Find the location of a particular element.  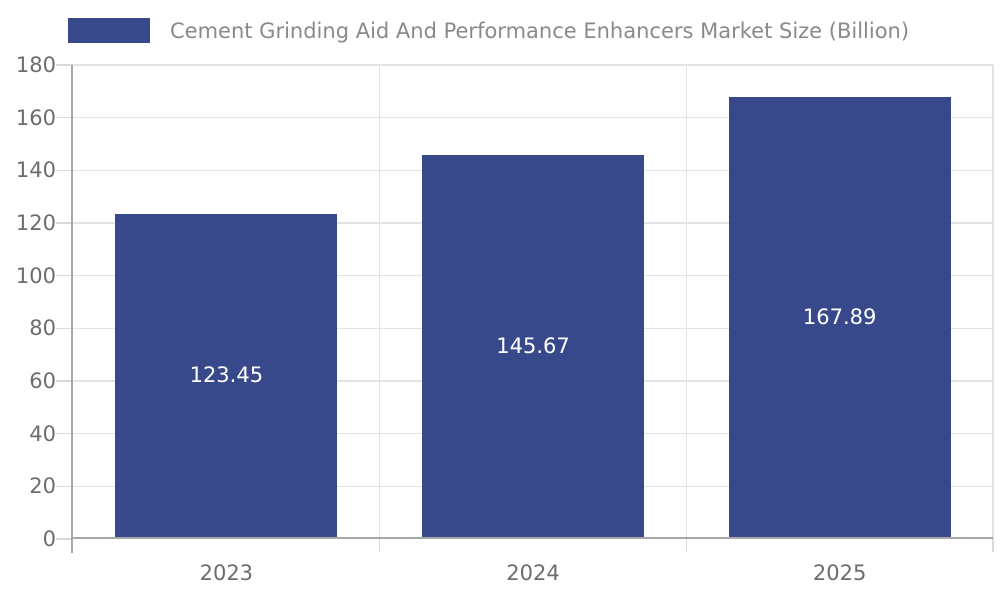

bar-value-label: 123.45 is located at coordinates (226, 375).